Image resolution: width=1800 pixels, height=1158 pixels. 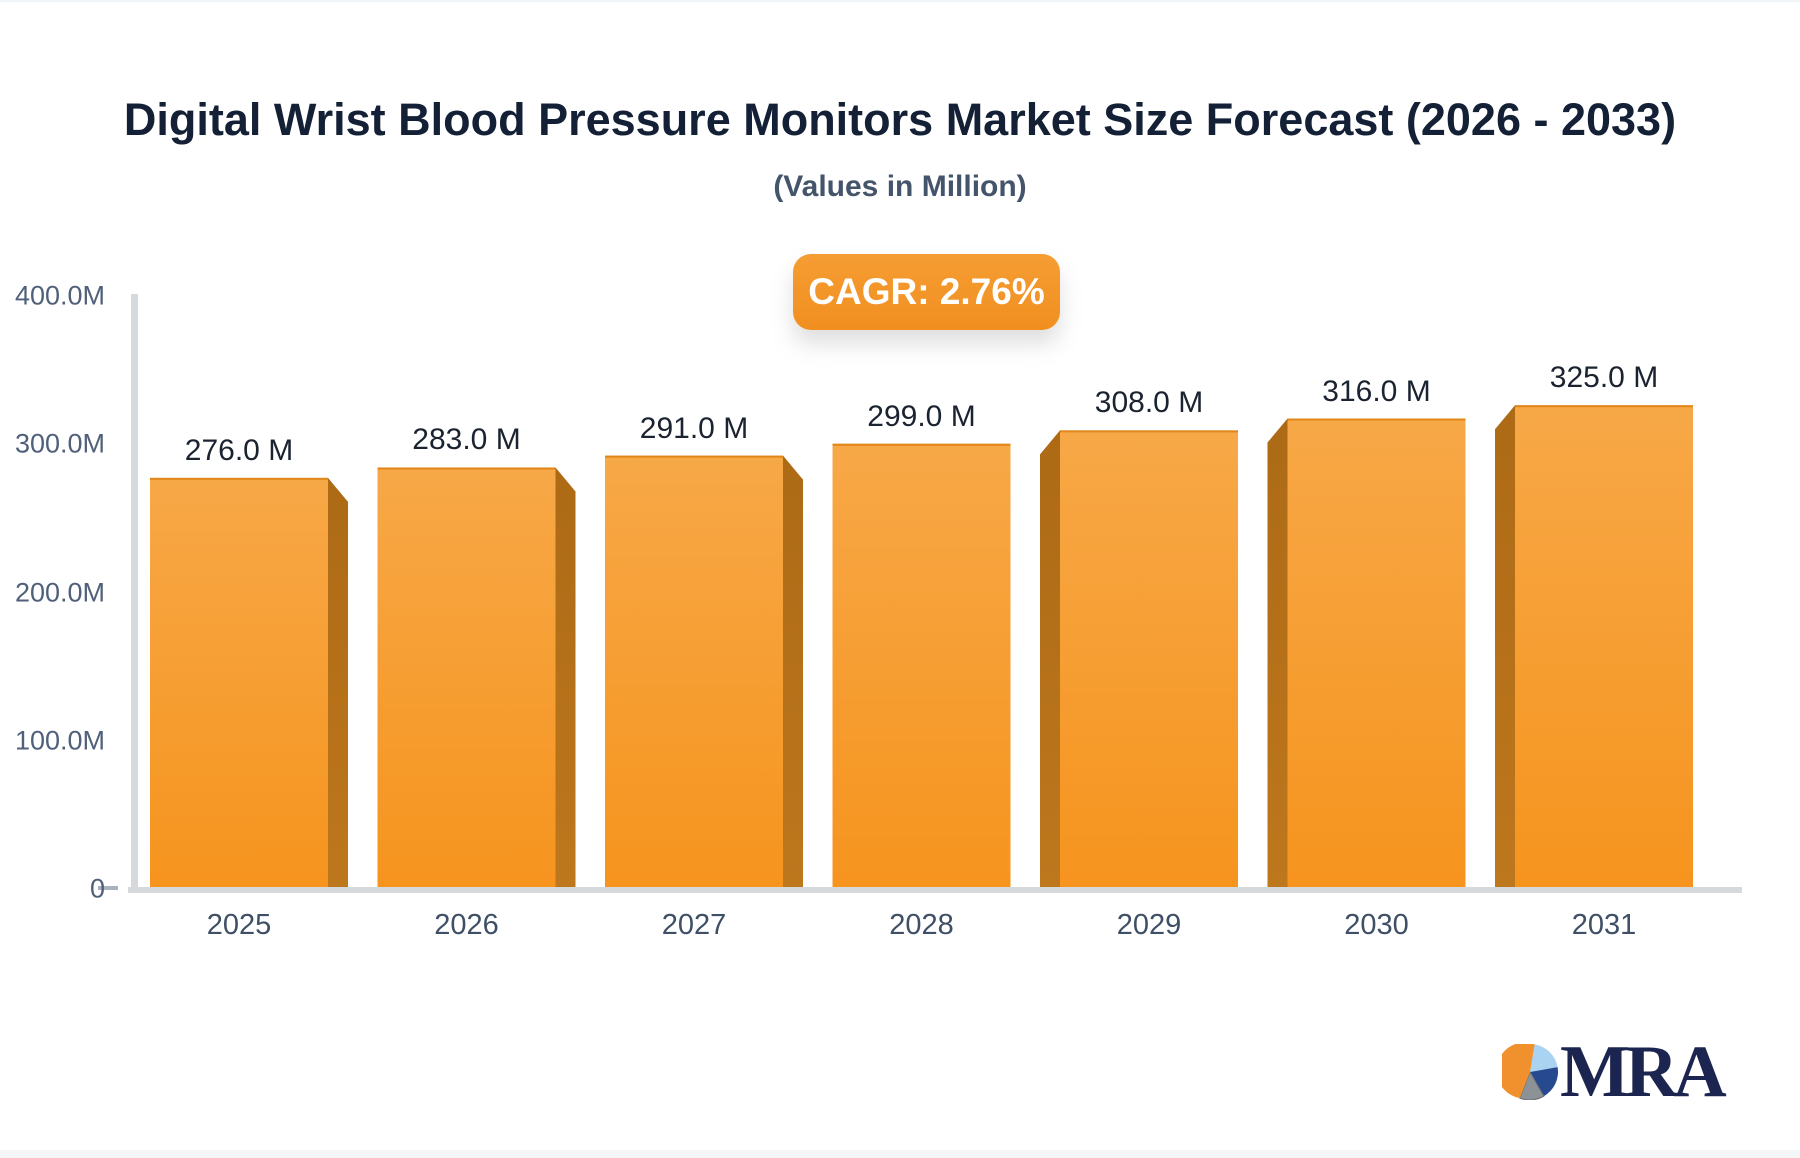 What do you see at coordinates (921, 416) in the screenshot?
I see `bar-value-label: 299.0 M` at bounding box center [921, 416].